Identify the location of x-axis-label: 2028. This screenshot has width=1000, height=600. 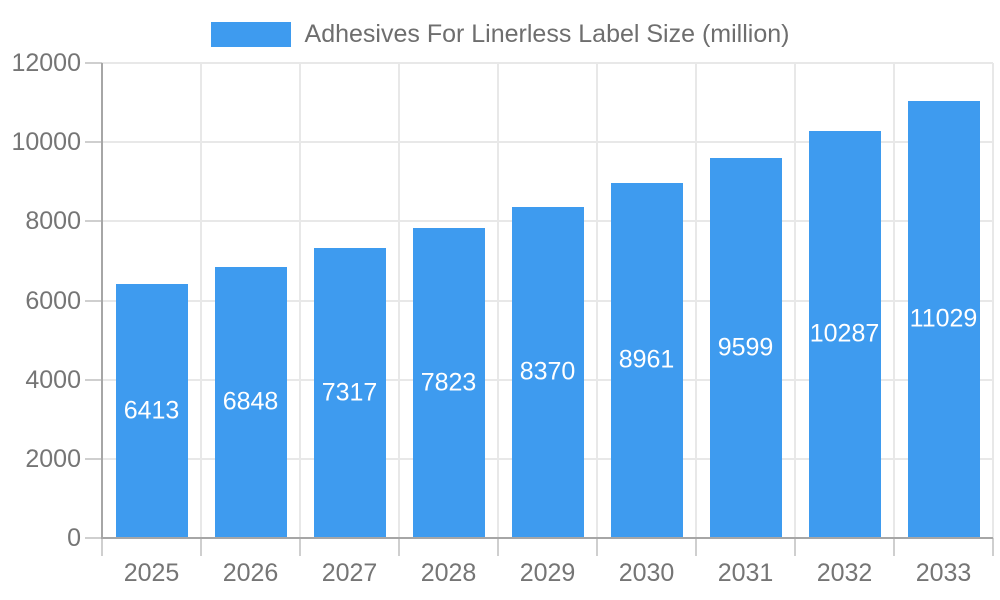
(448, 573).